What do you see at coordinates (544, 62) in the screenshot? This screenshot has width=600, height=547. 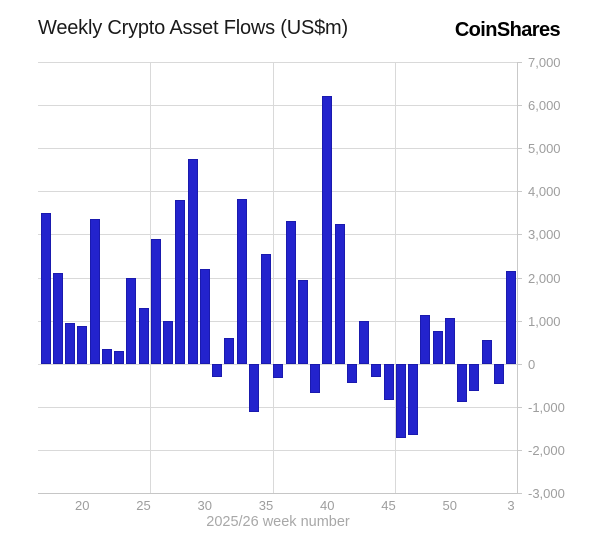 I see `y-tick-label: 7,000` at bounding box center [544, 62].